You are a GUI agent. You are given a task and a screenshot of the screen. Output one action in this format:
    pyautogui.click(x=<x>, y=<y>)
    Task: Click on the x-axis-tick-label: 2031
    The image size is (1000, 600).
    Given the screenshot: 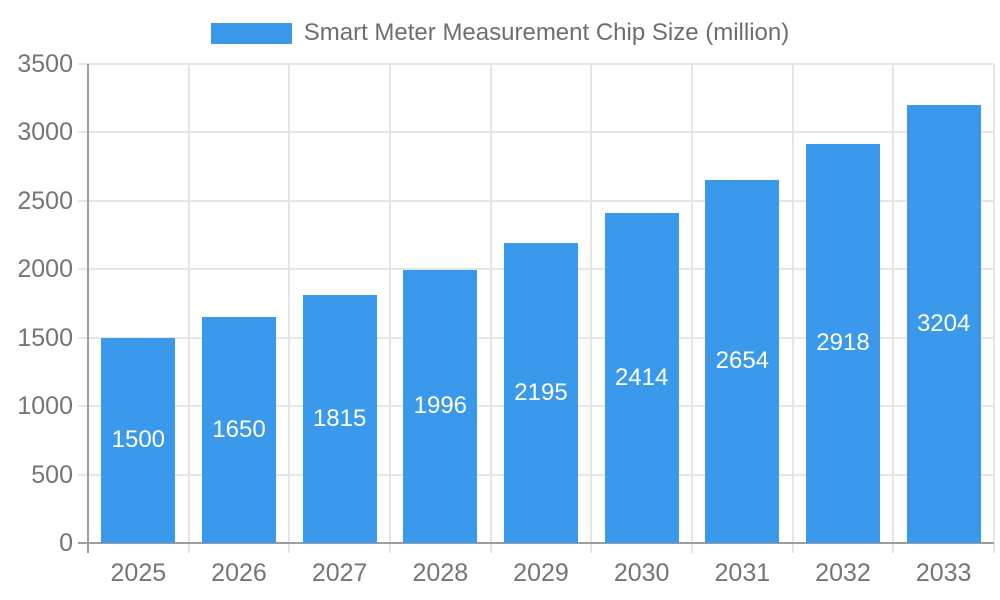 What is the action you would take?
    pyautogui.click(x=742, y=573)
    